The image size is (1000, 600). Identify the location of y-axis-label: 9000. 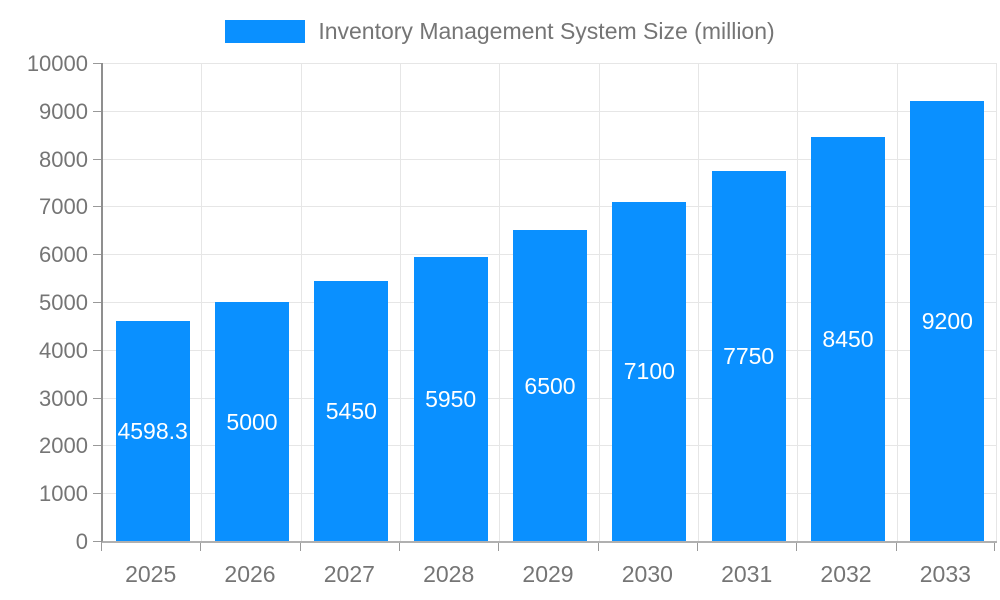
(63, 111).